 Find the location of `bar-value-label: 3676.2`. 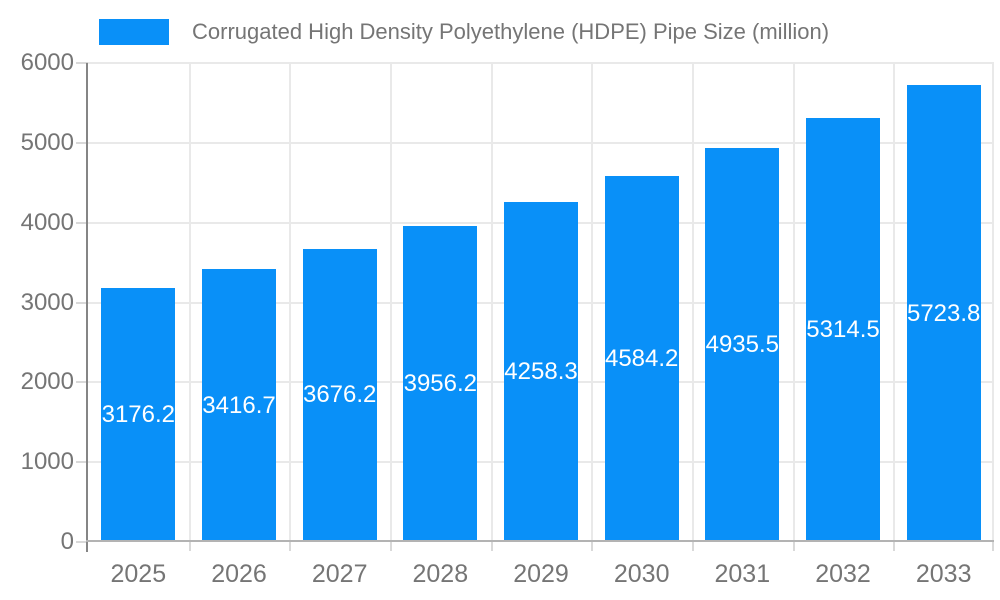

bar-value-label: 3676.2 is located at coordinates (339, 395).